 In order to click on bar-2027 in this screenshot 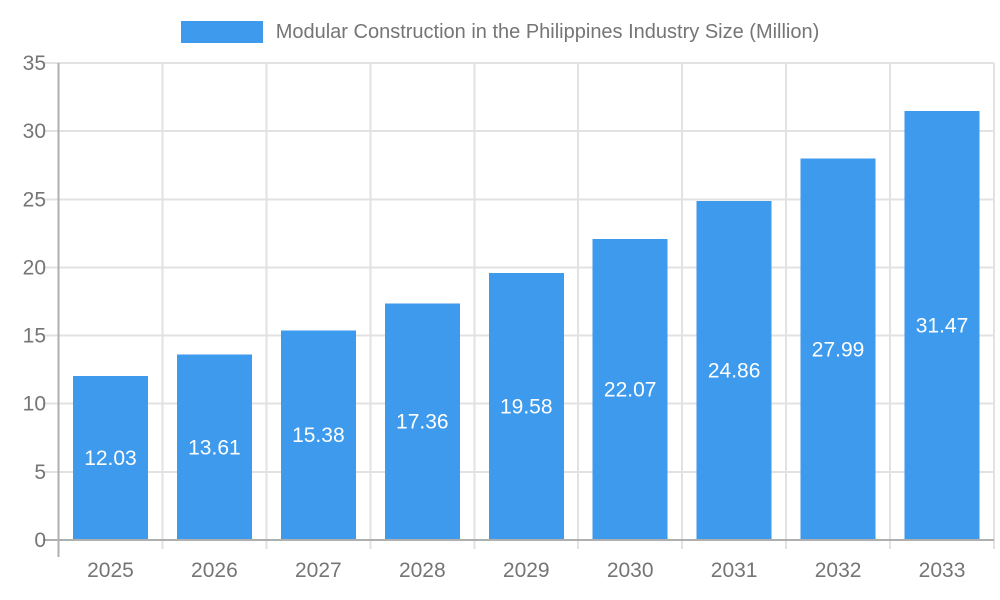, I will do `click(318, 435)`.